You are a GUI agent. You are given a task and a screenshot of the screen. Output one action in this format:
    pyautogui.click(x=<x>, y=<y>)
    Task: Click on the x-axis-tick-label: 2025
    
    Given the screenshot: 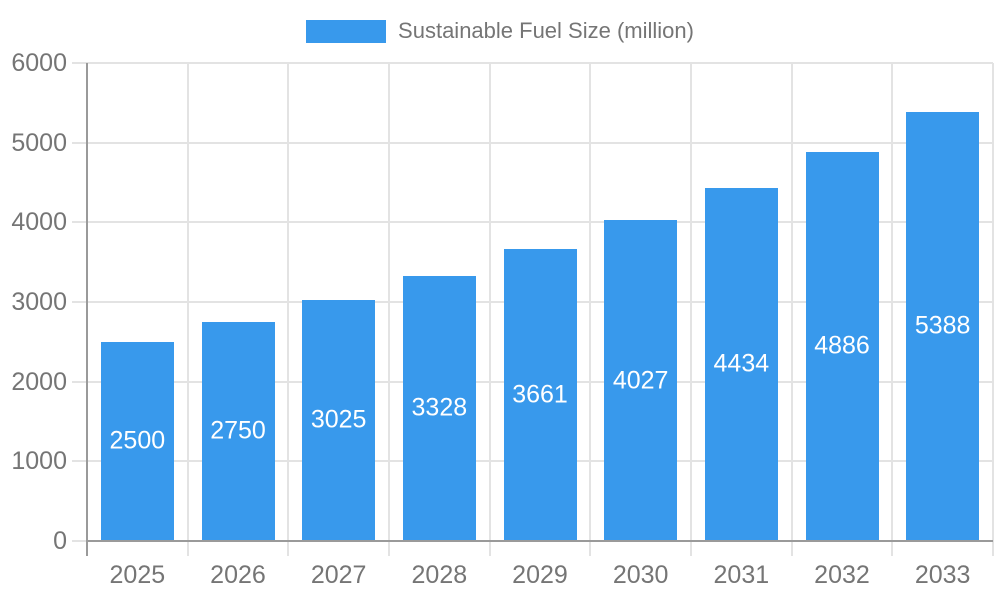 What is the action you would take?
    pyautogui.click(x=137, y=575)
    